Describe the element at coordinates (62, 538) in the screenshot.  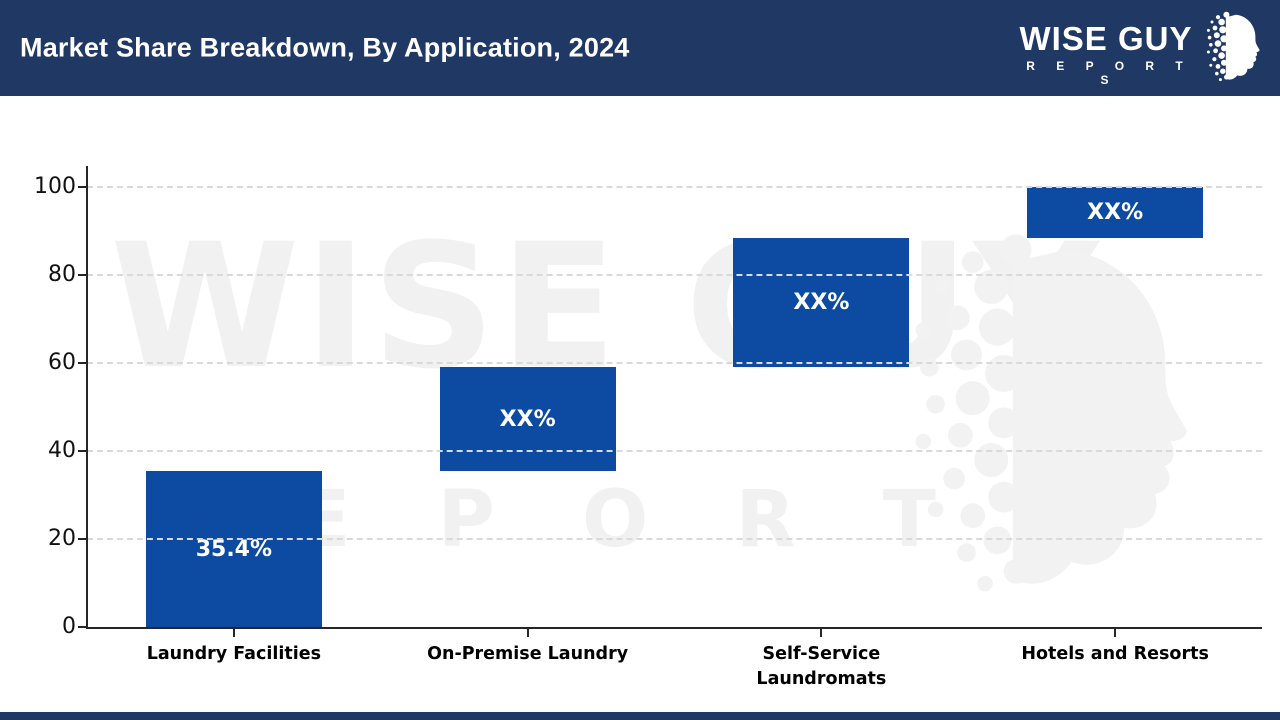
I see `y-tick-label: 20` at that location.